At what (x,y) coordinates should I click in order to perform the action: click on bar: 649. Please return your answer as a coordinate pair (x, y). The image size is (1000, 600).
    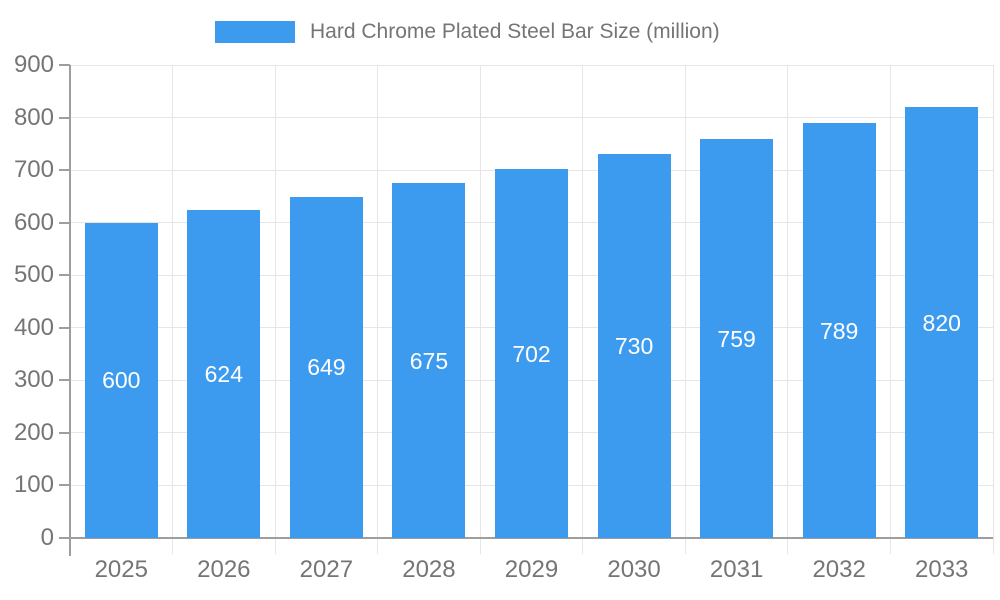
    Looking at the image, I should click on (326, 367).